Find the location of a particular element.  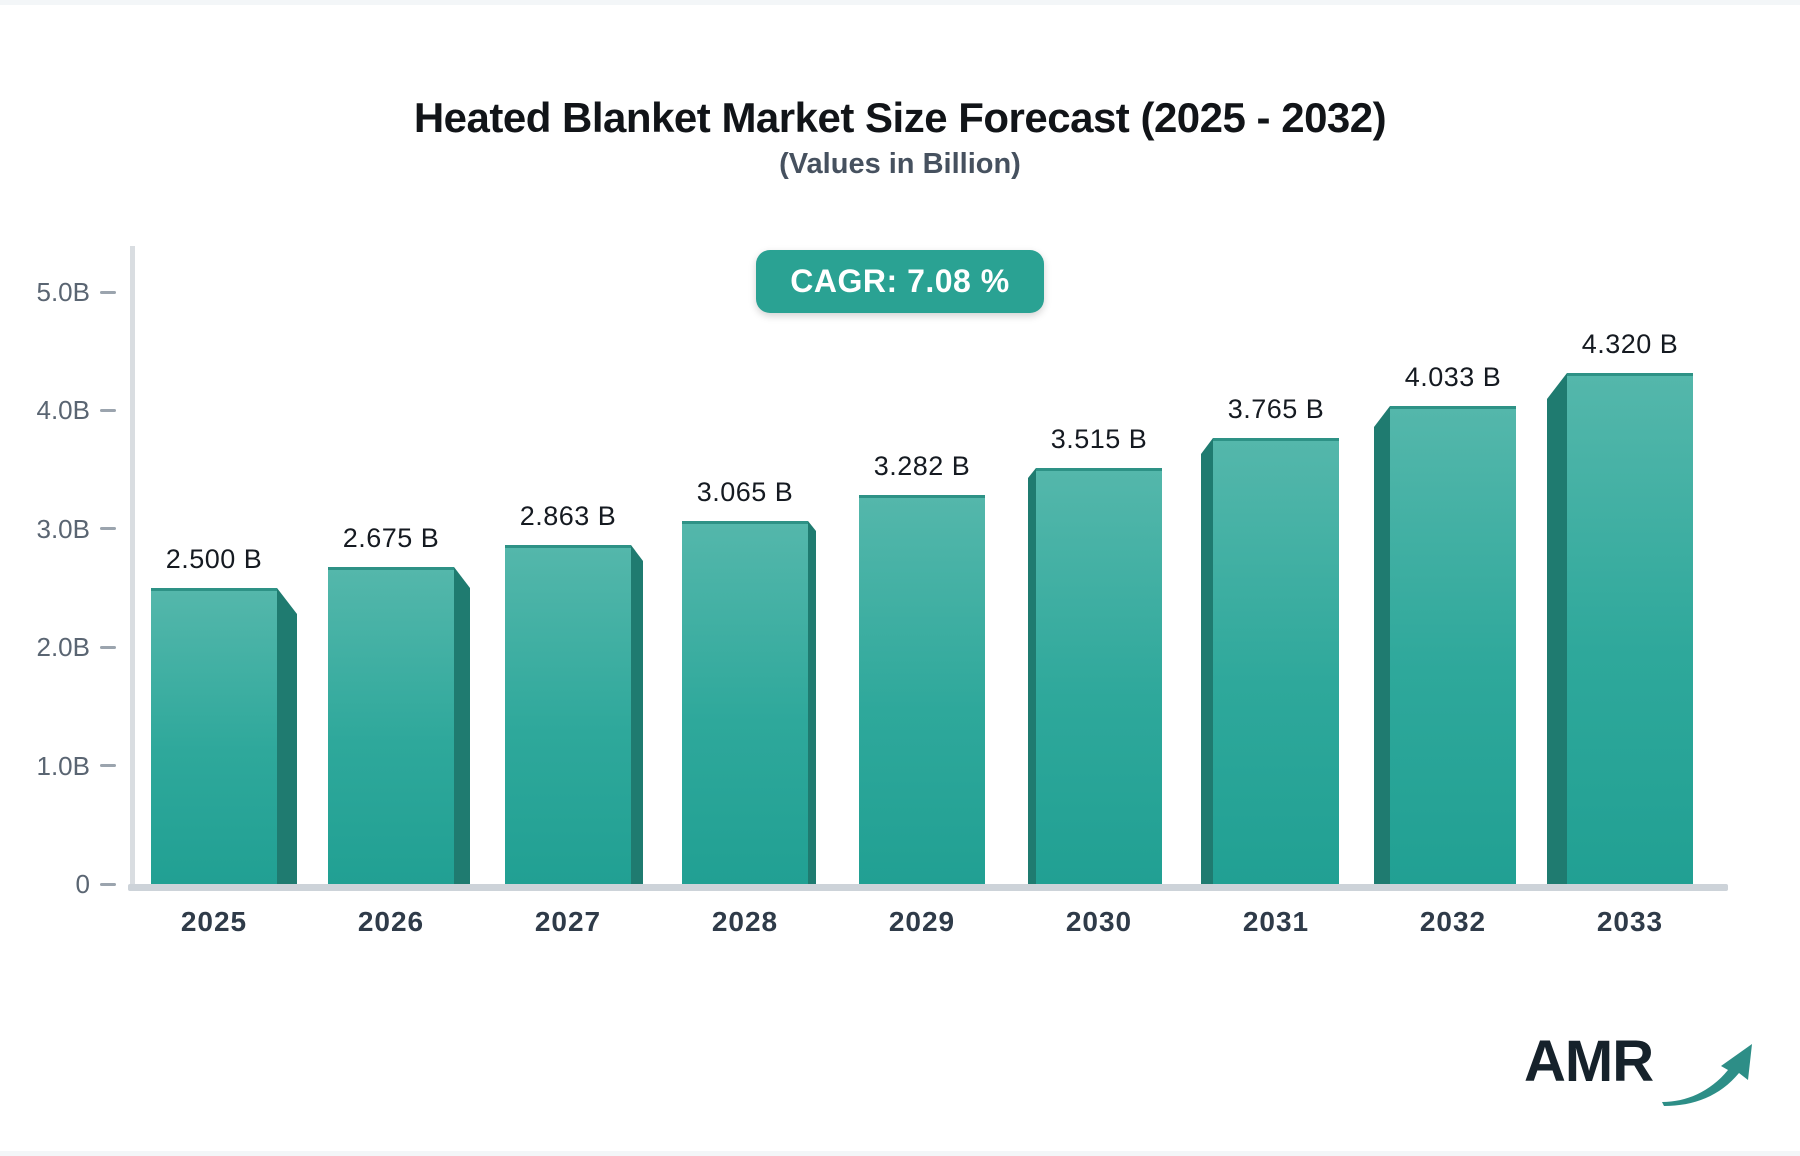

x-label-2032: 2032 is located at coordinates (1453, 921).